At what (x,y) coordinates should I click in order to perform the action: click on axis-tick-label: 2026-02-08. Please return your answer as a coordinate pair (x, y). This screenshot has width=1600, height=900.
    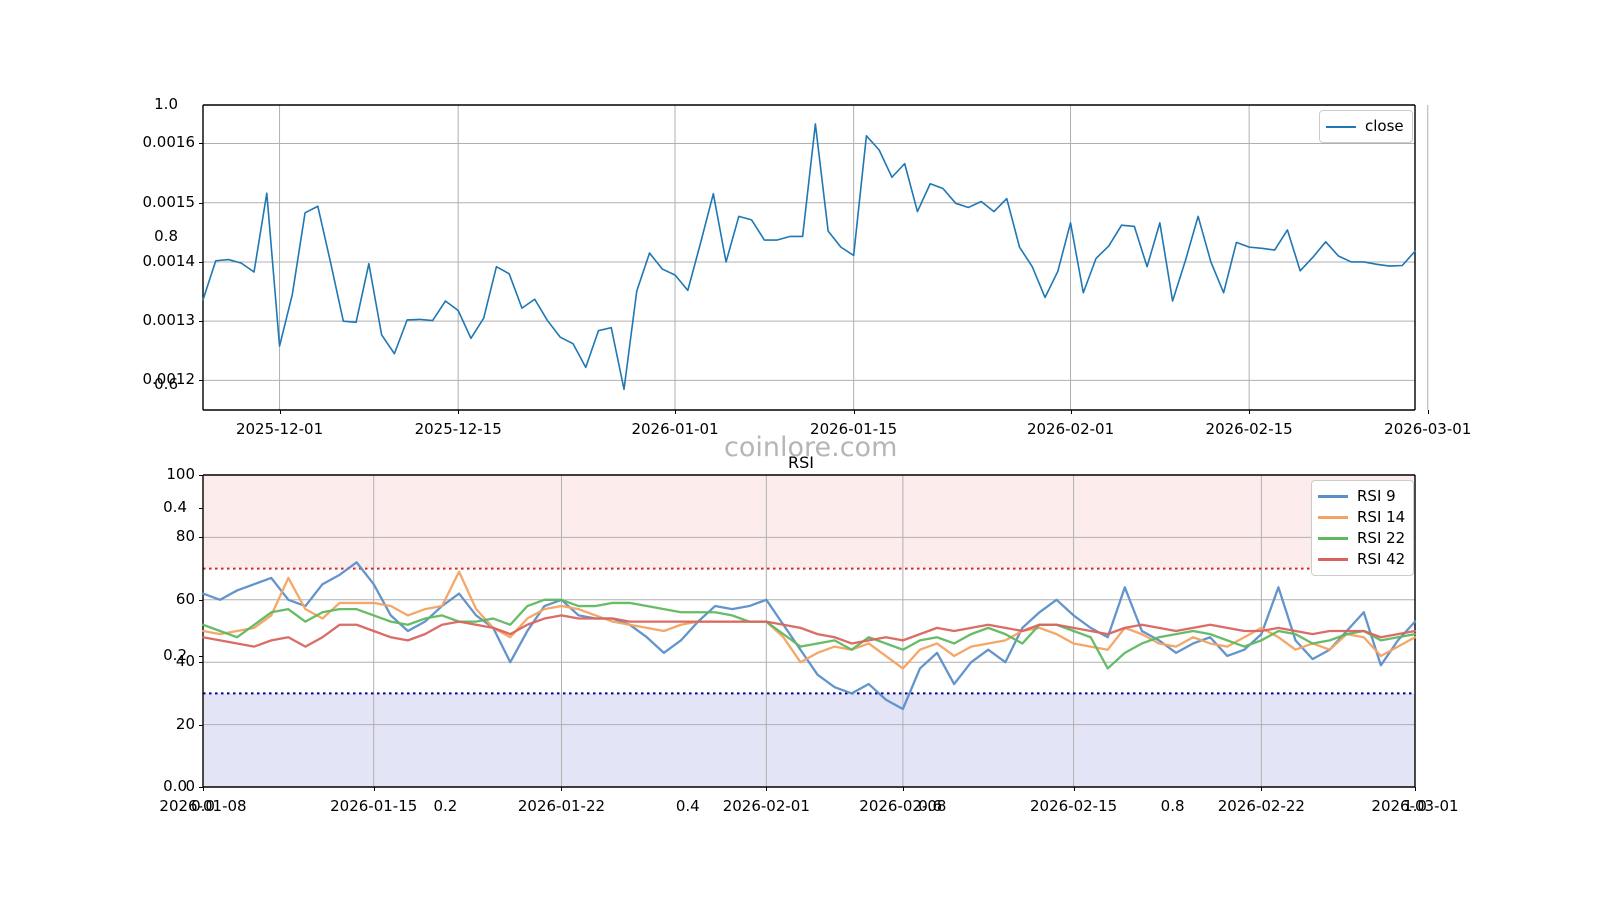
    Looking at the image, I should click on (903, 806).